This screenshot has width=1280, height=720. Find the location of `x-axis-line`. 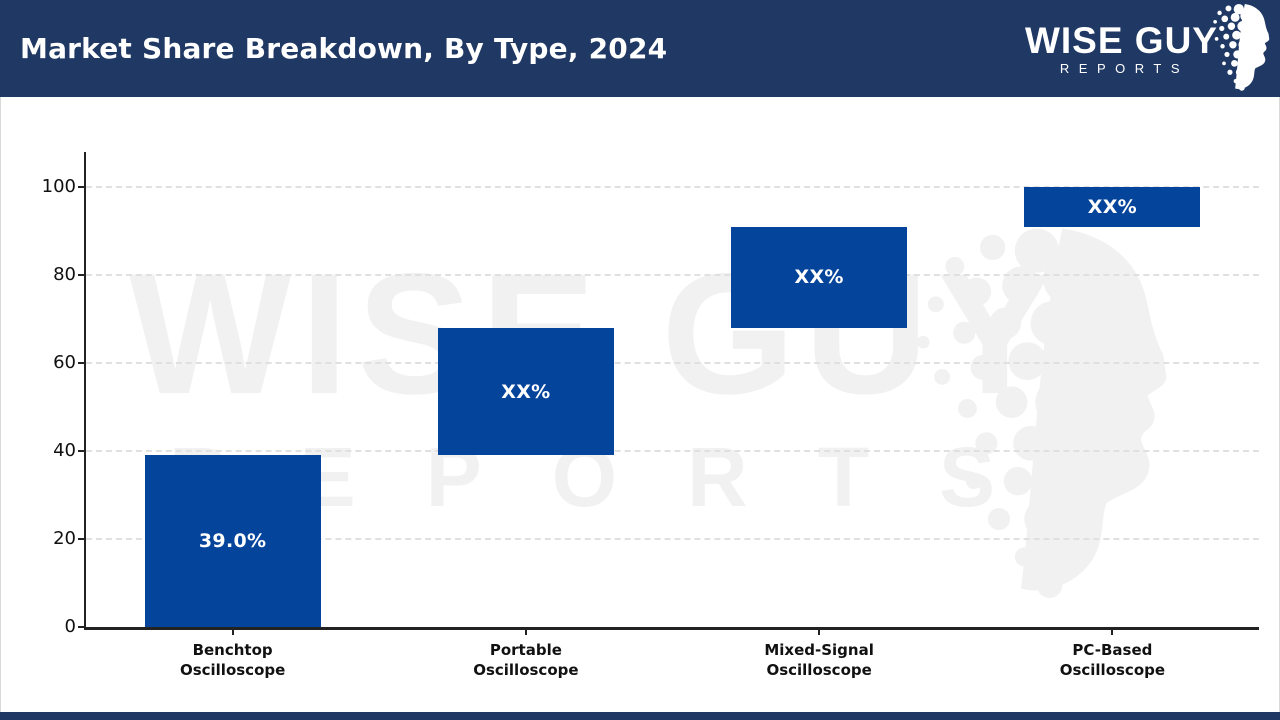

x-axis-line is located at coordinates (671, 628).